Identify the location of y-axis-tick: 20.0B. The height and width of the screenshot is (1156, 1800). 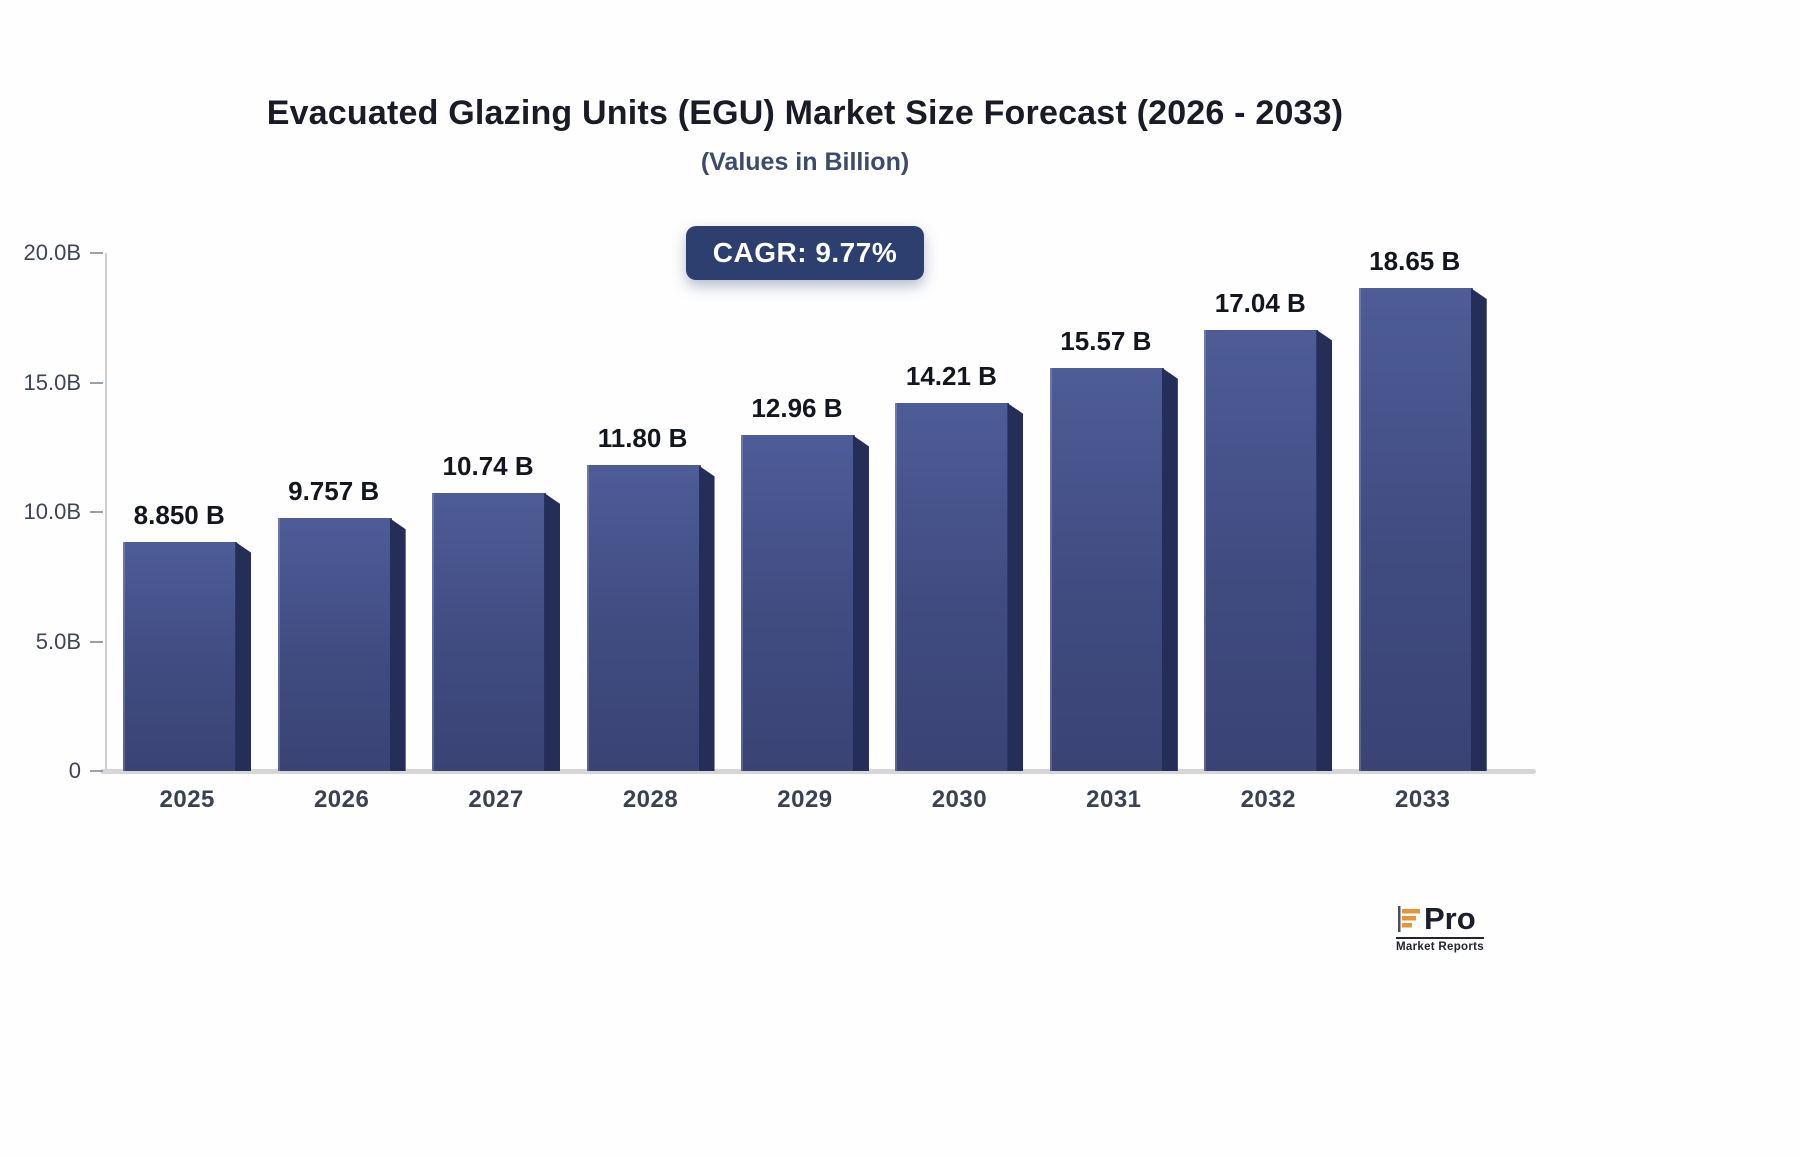
(51, 253).